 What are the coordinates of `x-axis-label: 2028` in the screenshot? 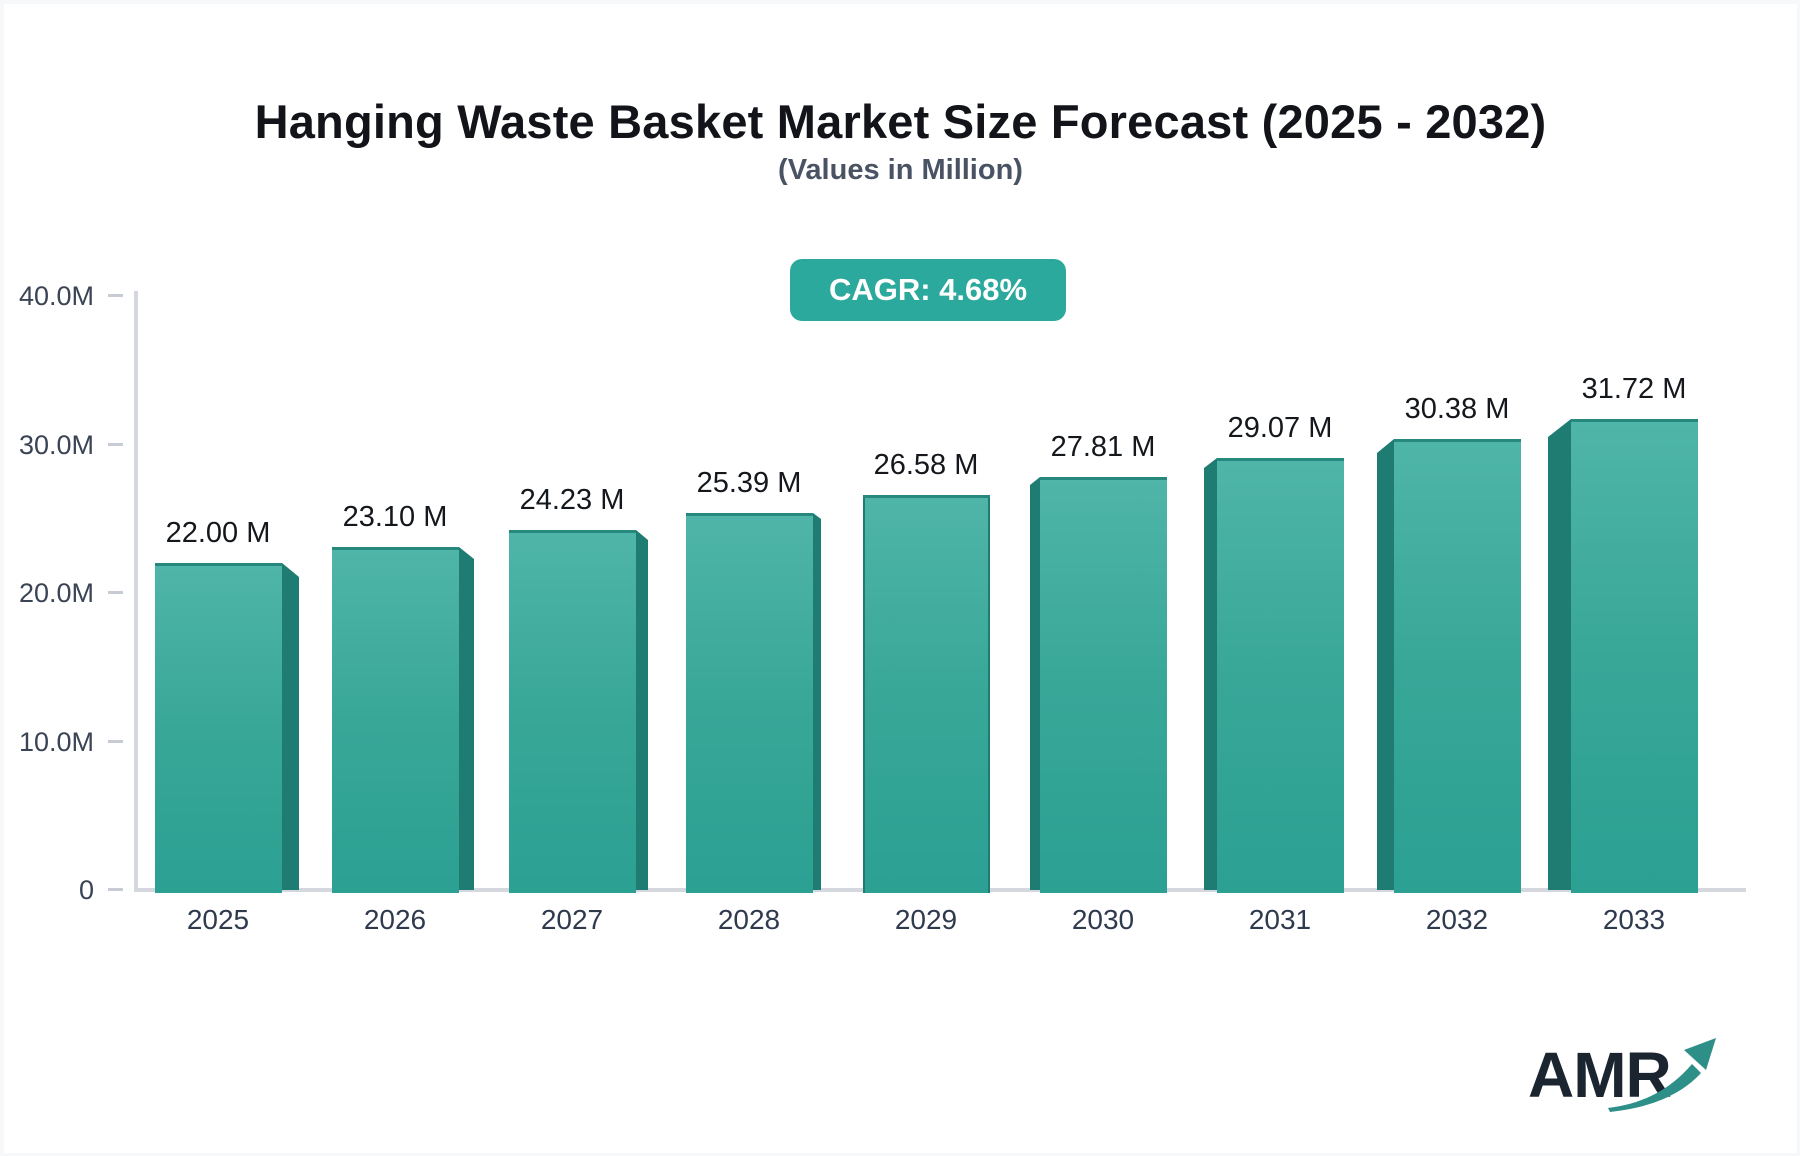 It's located at (749, 919).